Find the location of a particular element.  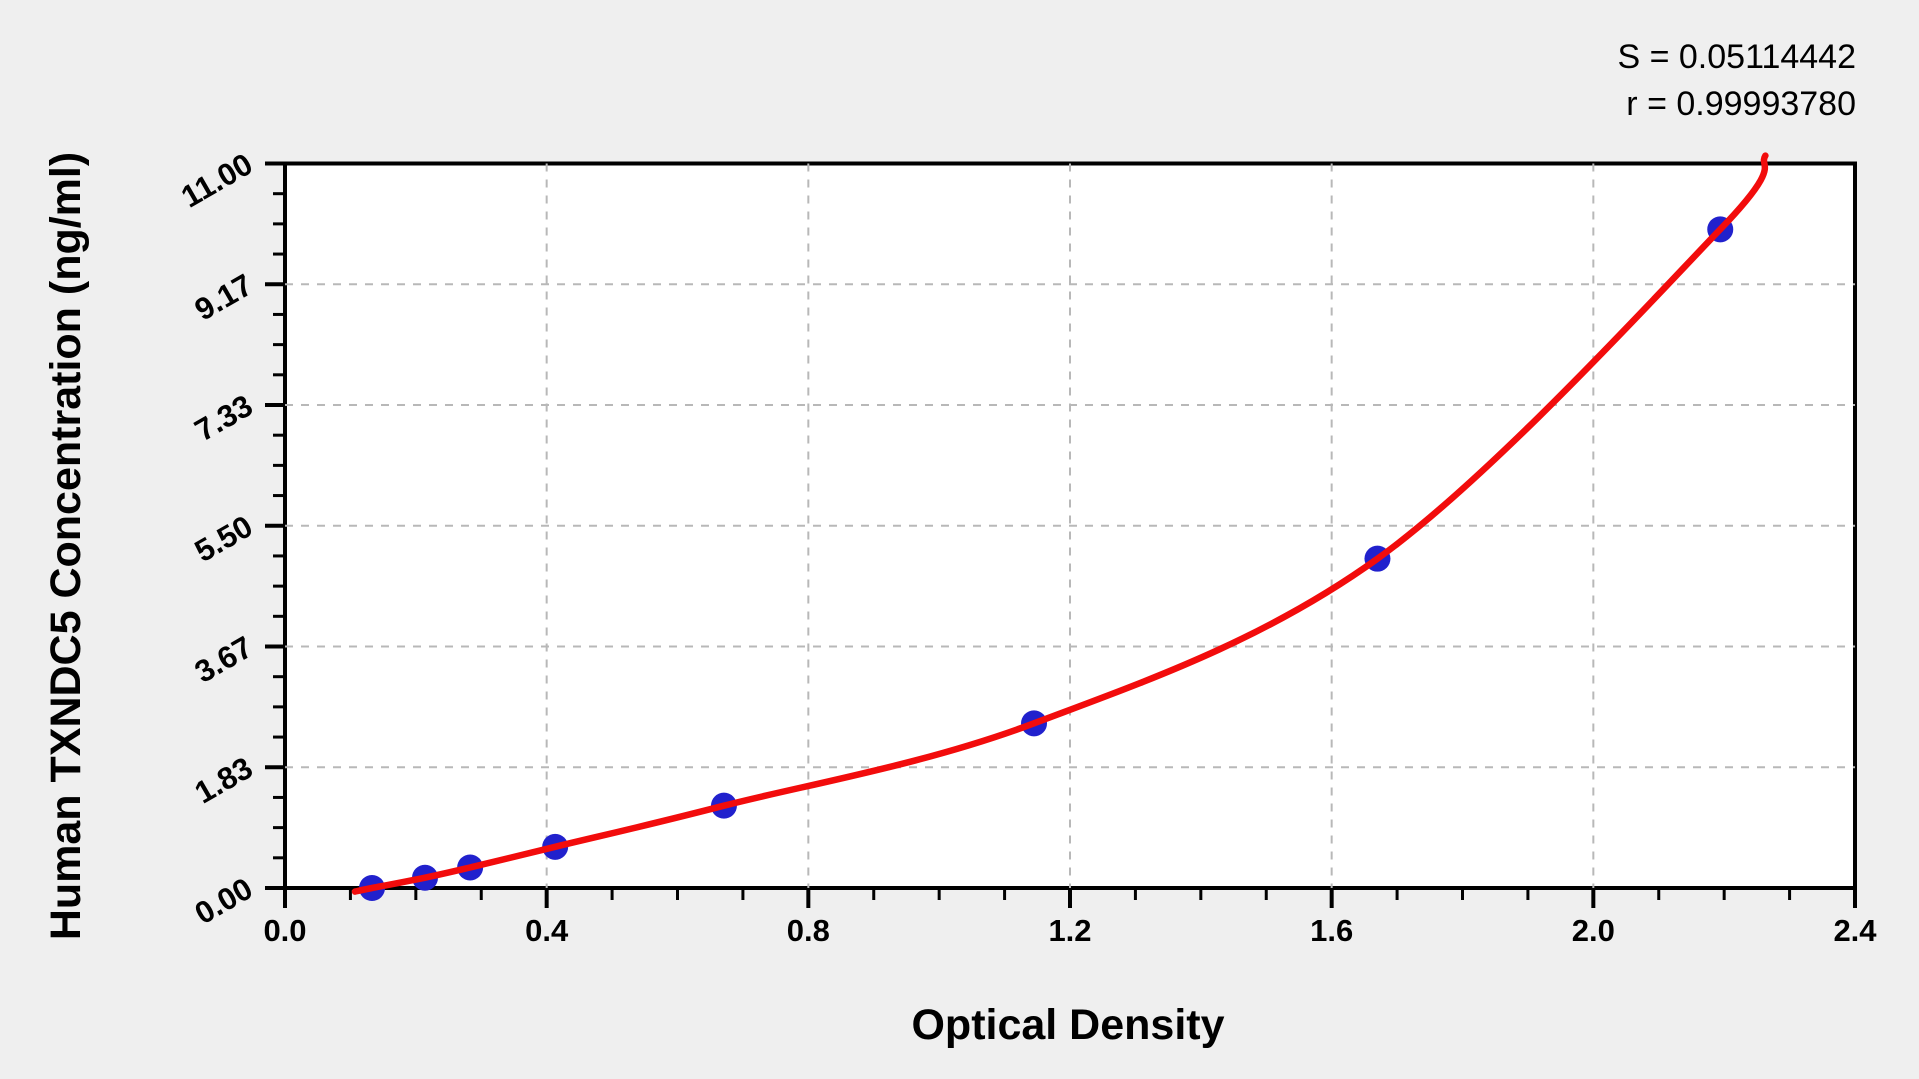

y-tick-label: 11.00 is located at coordinates (216, 180).